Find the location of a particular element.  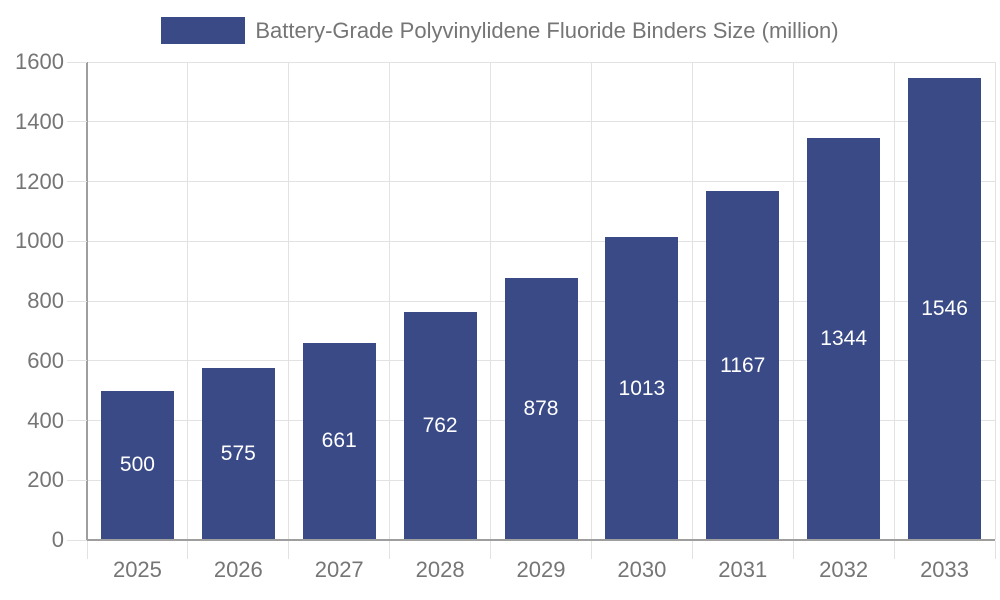

bar-value-label: 1013 is located at coordinates (642, 388).